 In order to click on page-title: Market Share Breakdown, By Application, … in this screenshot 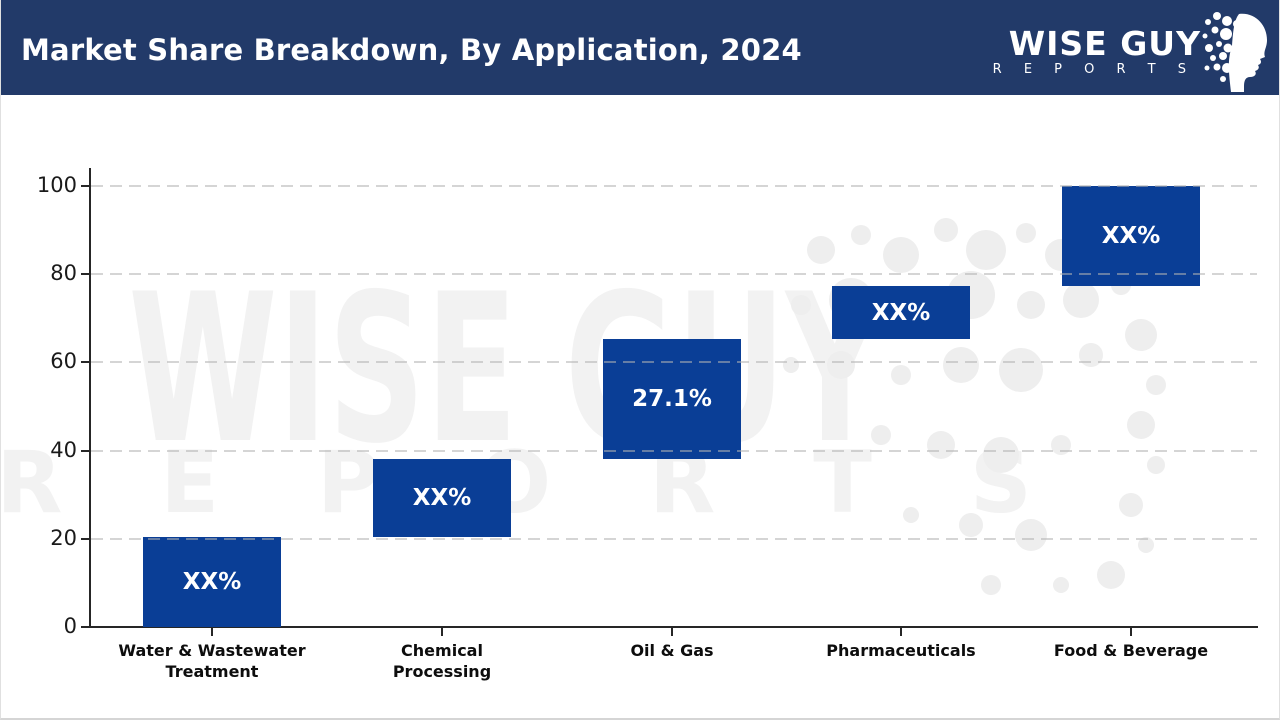, I will do `click(411, 50)`.